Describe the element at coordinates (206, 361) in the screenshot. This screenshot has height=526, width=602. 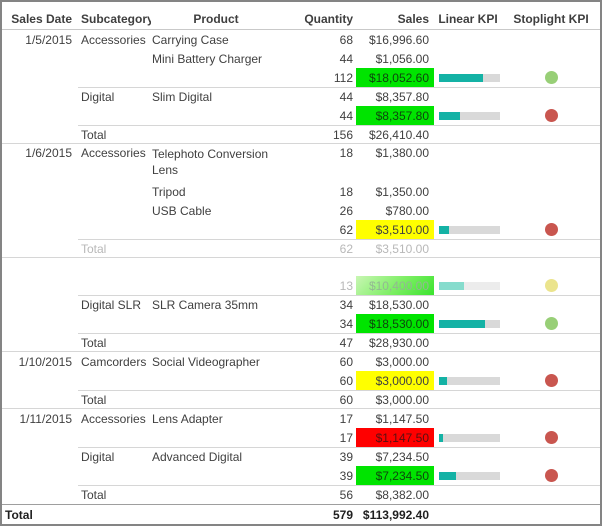
I see `product-cell: Social Videographer` at that location.